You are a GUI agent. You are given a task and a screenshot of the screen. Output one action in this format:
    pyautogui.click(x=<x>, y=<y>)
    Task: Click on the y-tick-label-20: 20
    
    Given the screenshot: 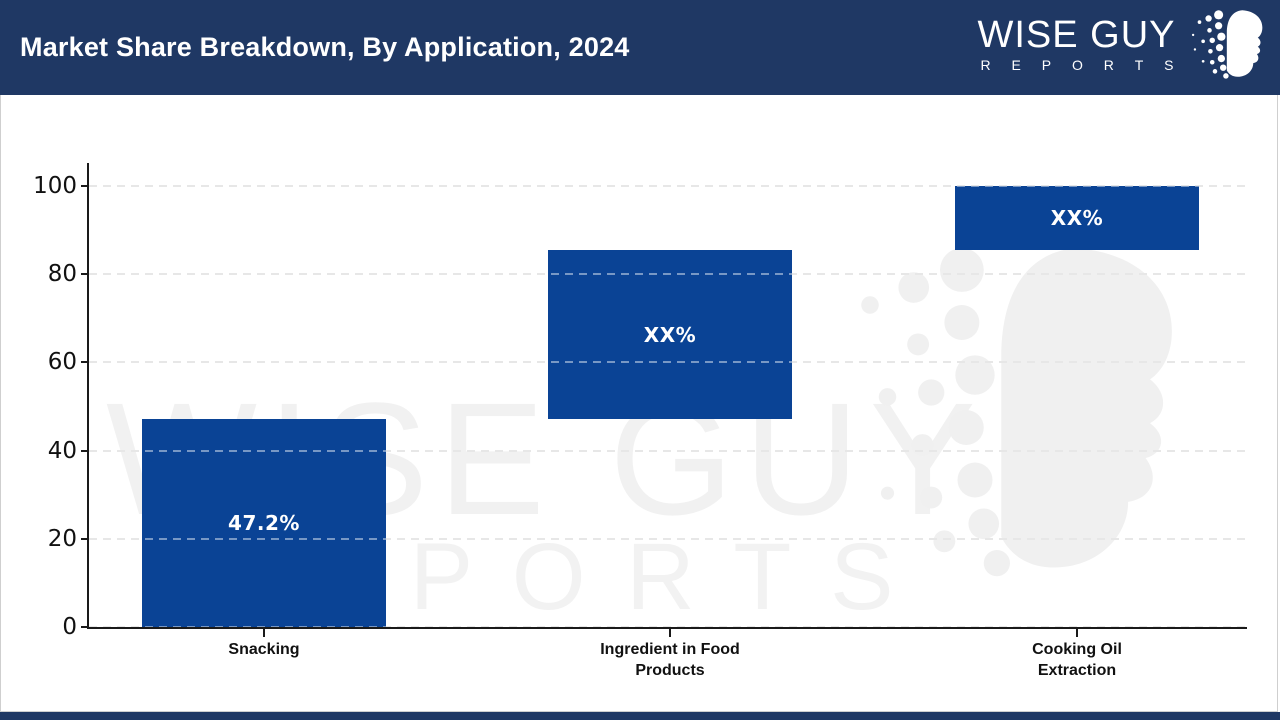 What is the action you would take?
    pyautogui.click(x=62, y=538)
    